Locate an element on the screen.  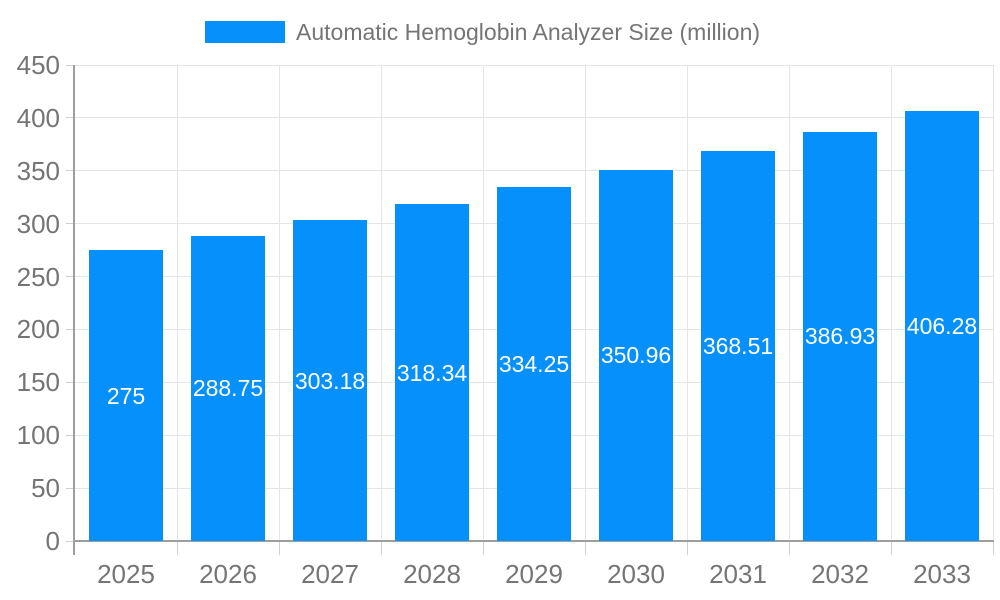
bar-value-label: 406.28 is located at coordinates (942, 326).